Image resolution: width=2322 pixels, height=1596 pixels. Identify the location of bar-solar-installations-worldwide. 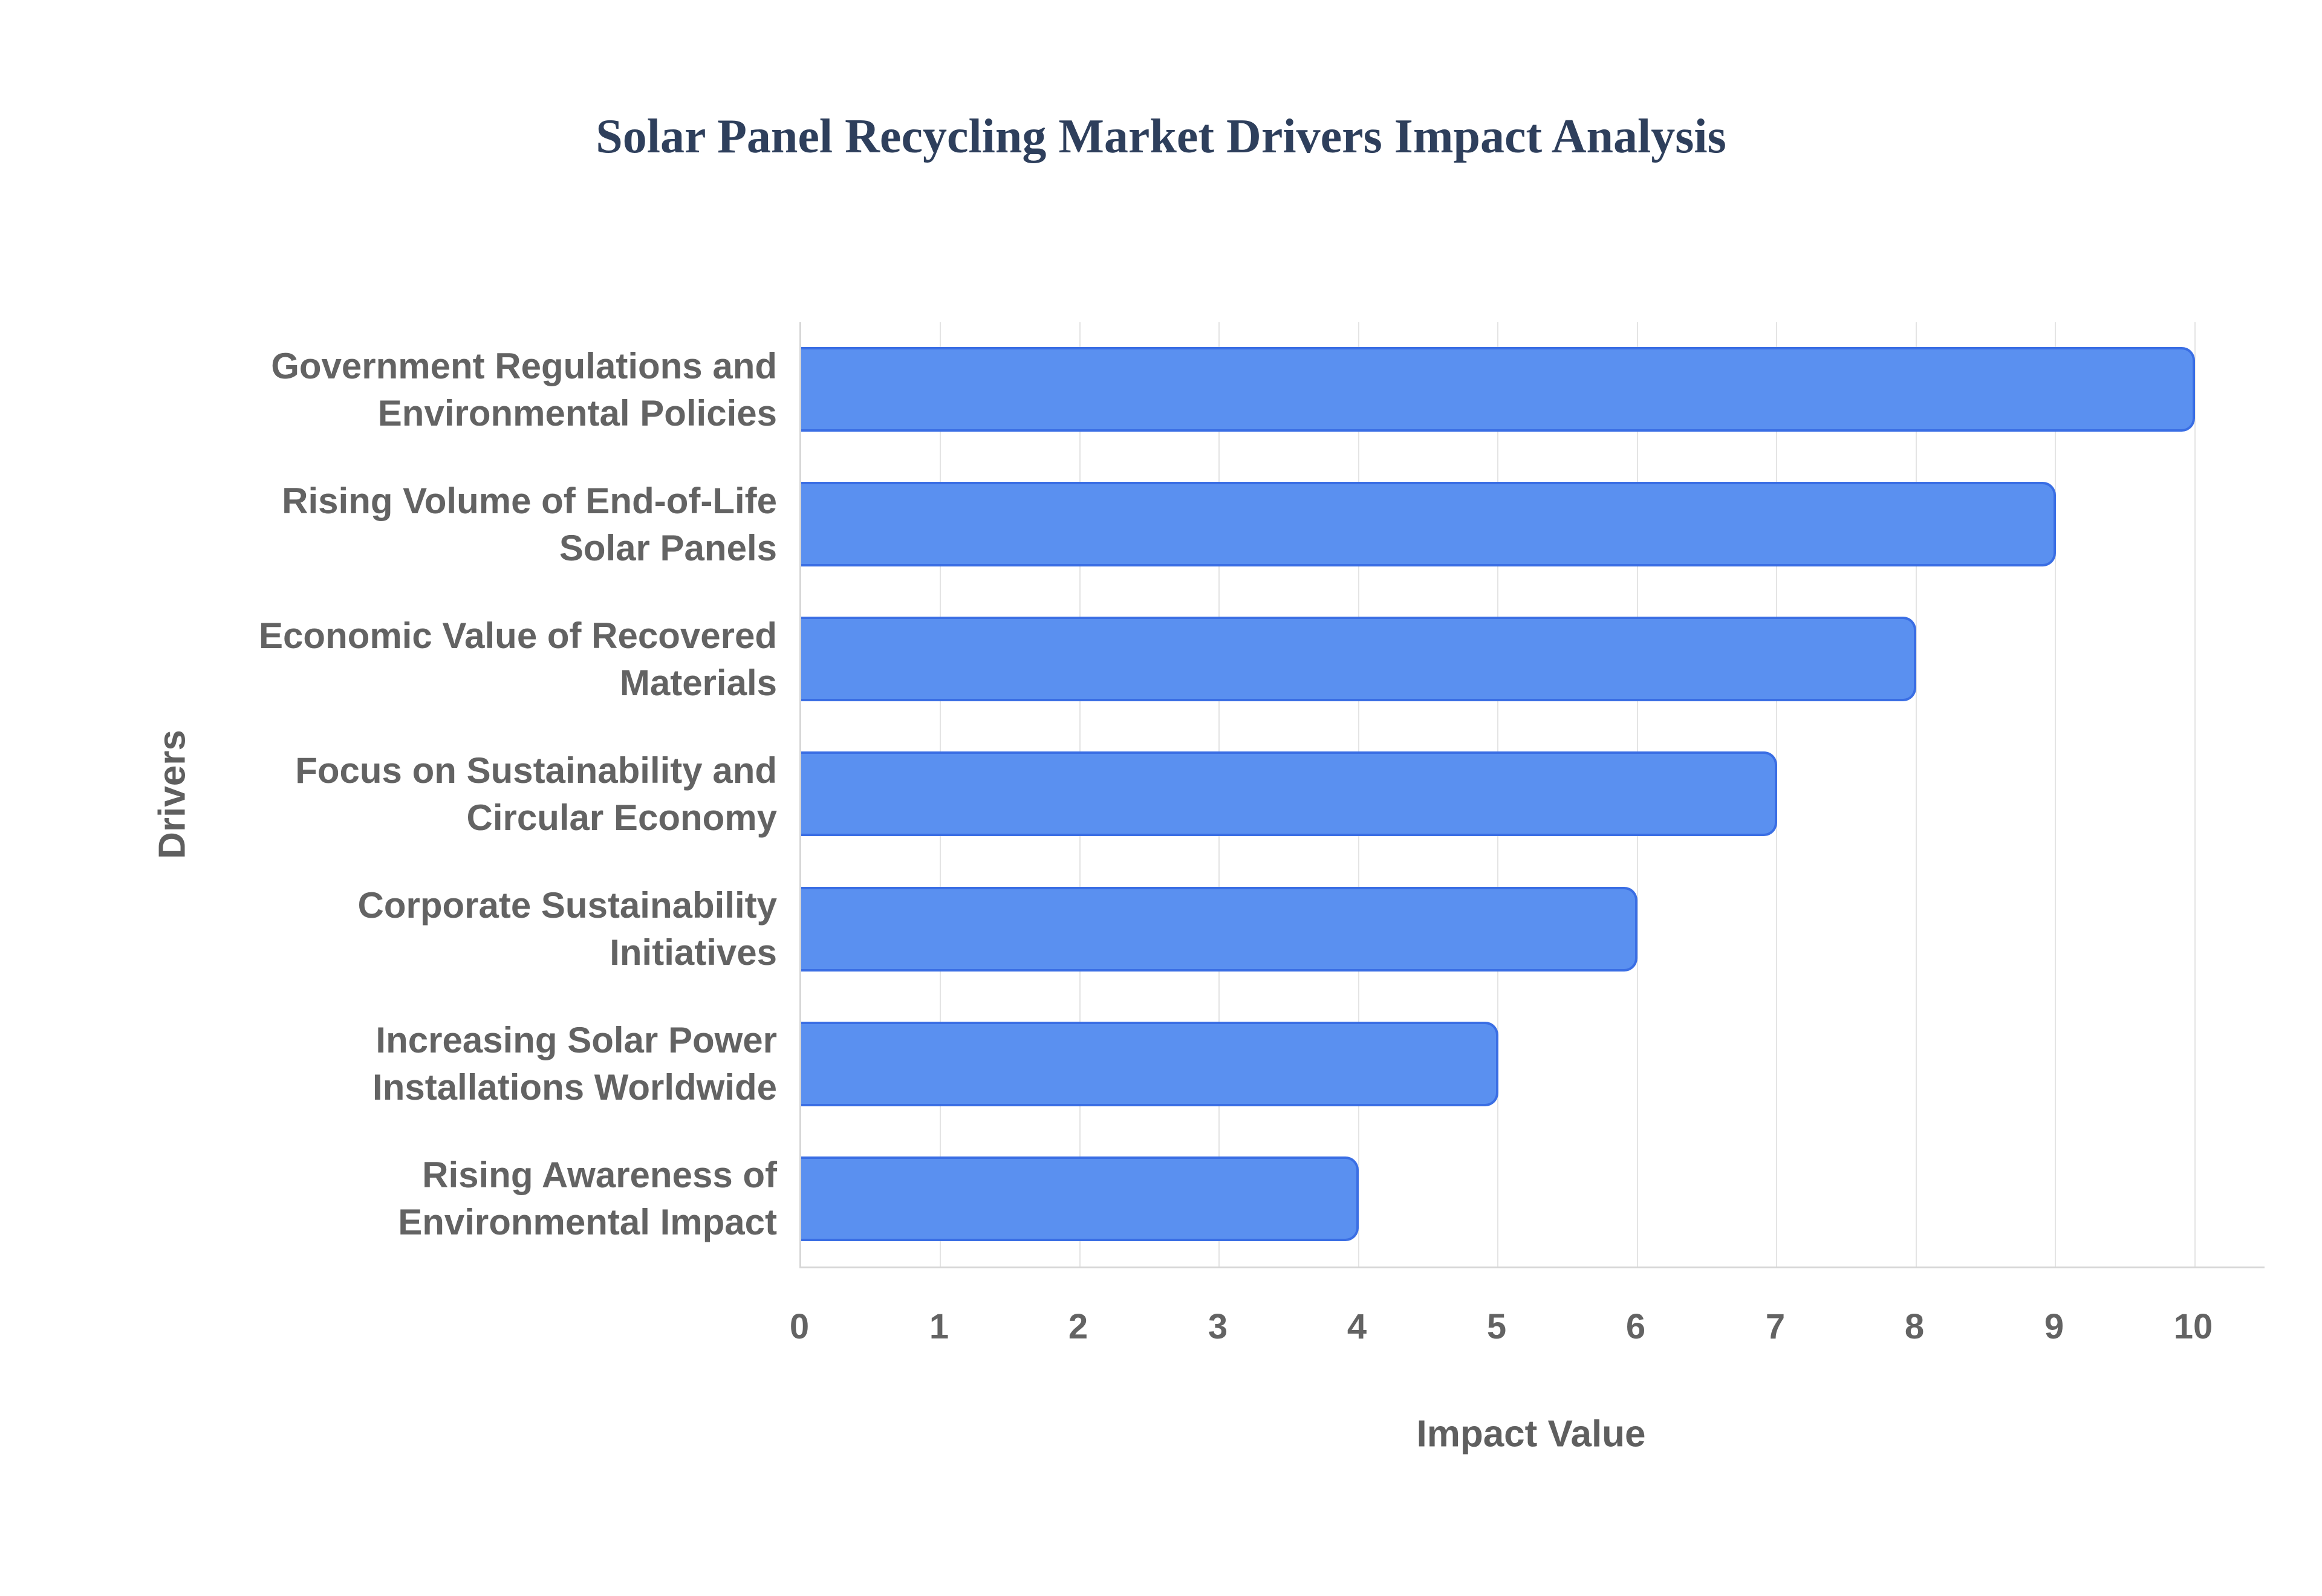
(1149, 1063).